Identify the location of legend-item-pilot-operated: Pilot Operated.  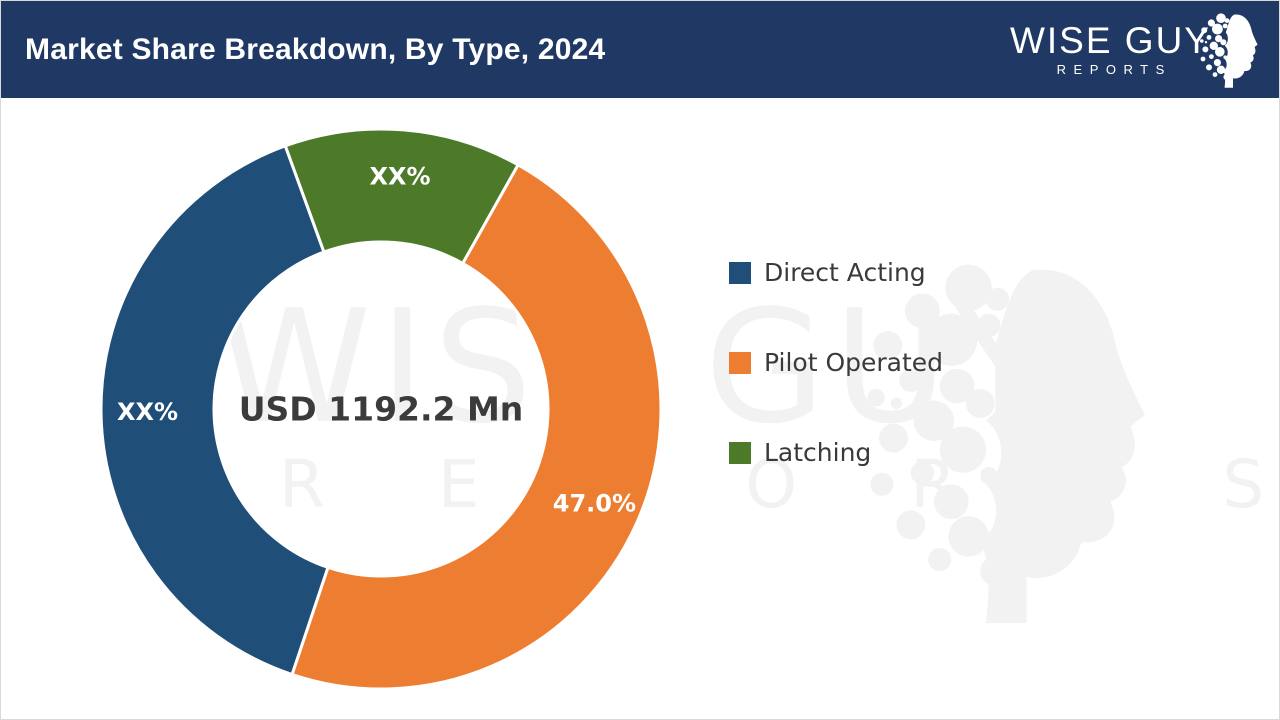
(836, 363).